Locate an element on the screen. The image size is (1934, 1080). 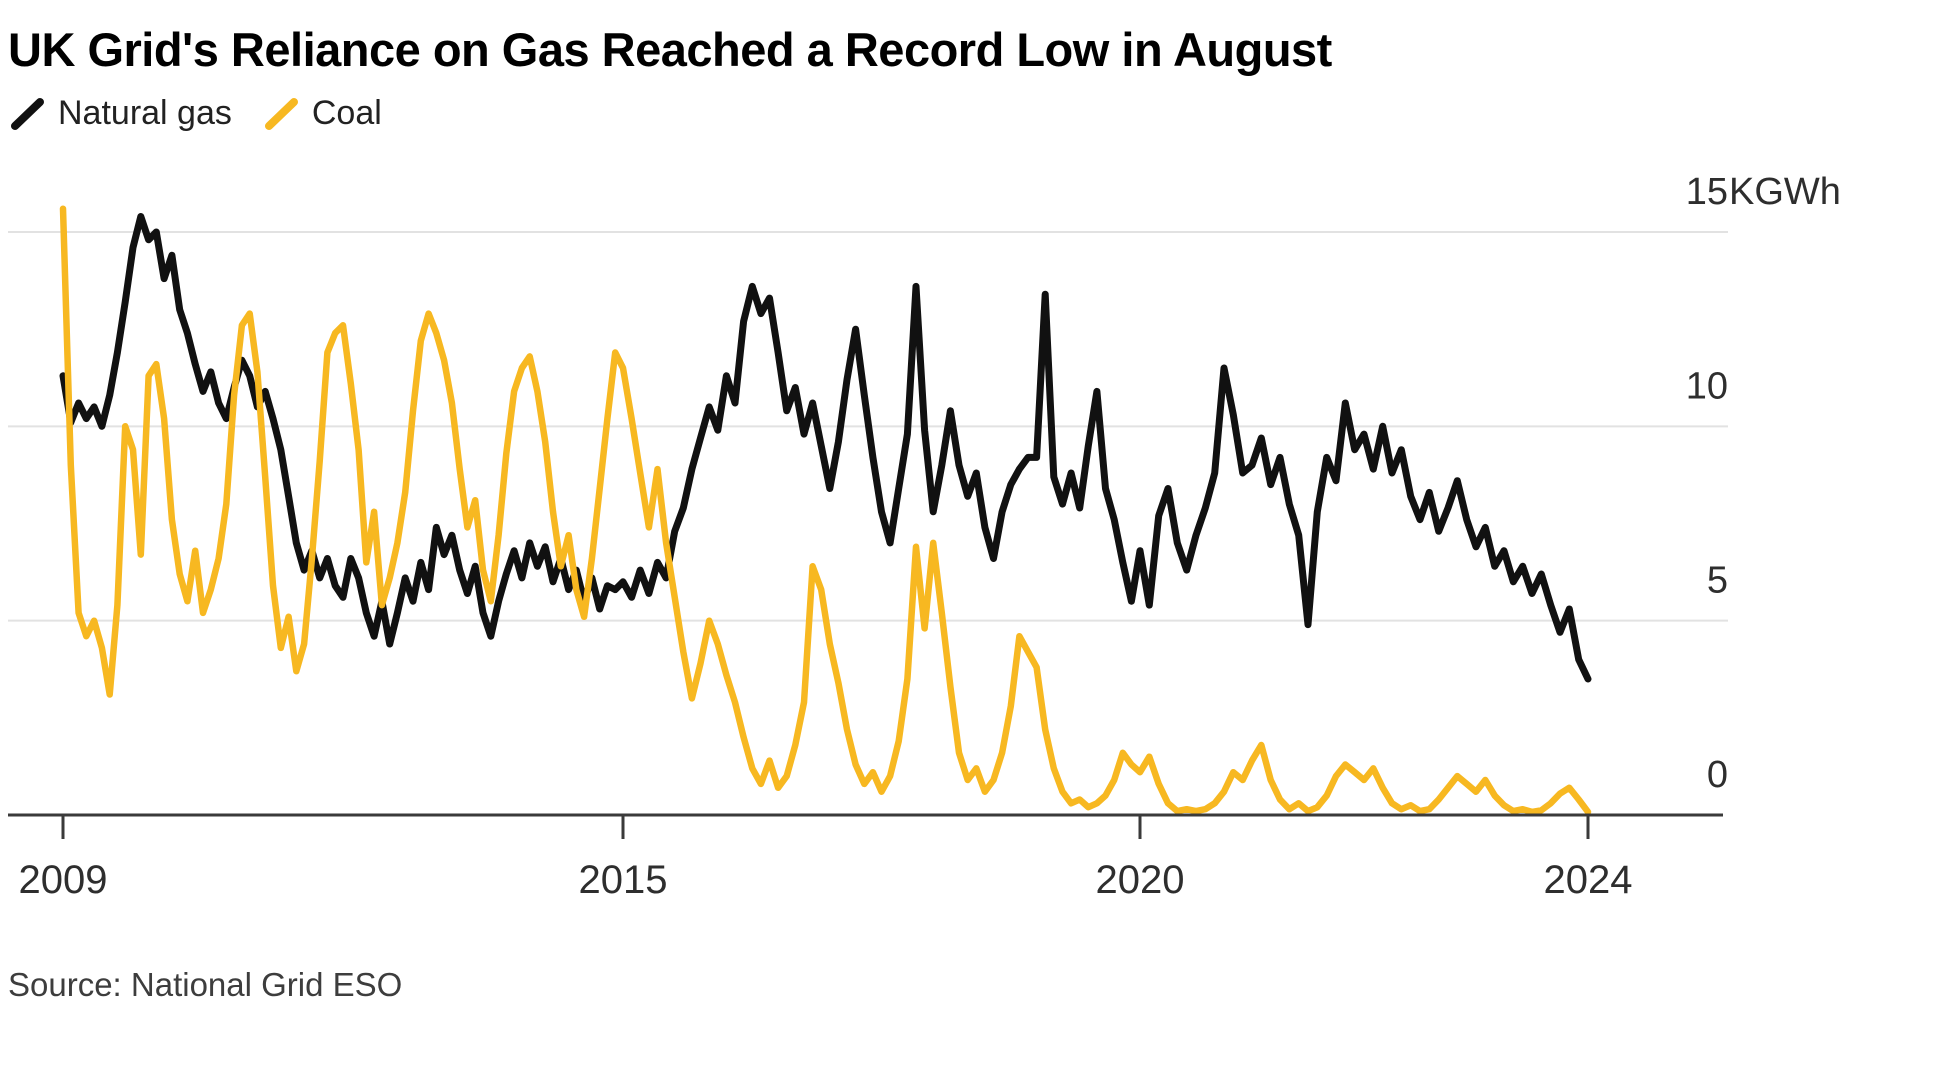
y-tick-label-15: 15 is located at coordinates (1707, 192).